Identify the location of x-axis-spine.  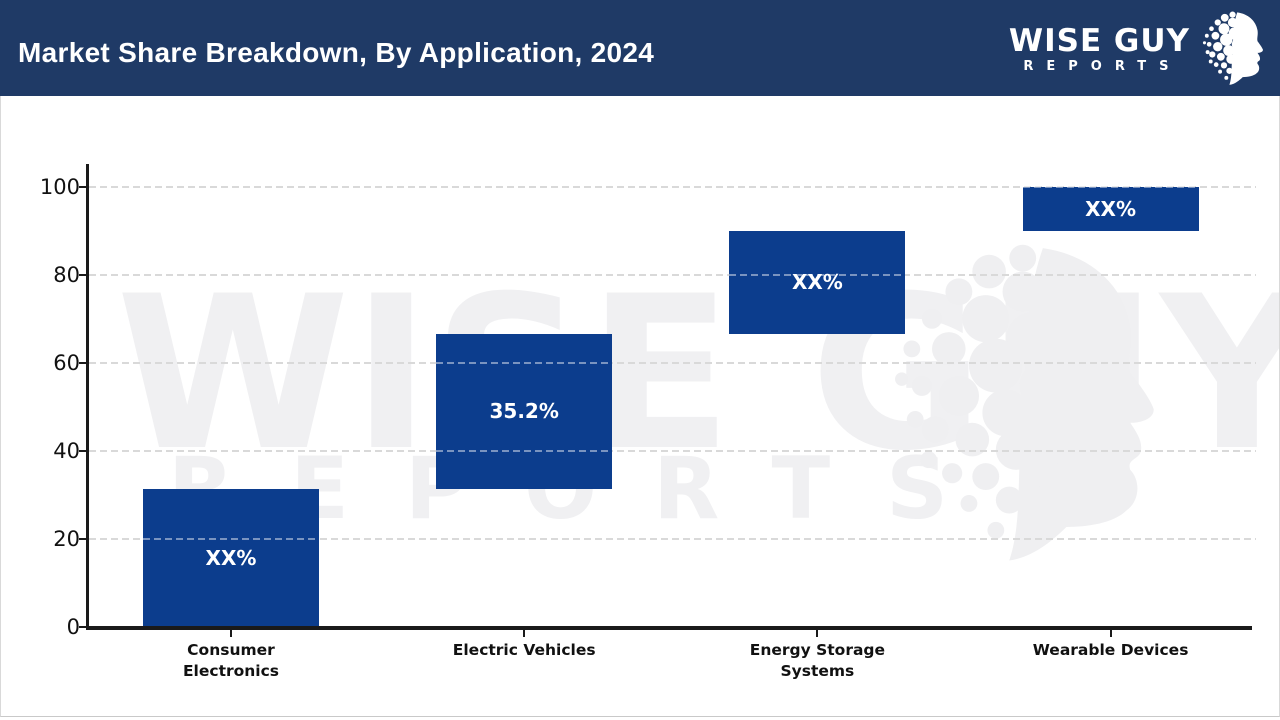
(669, 628).